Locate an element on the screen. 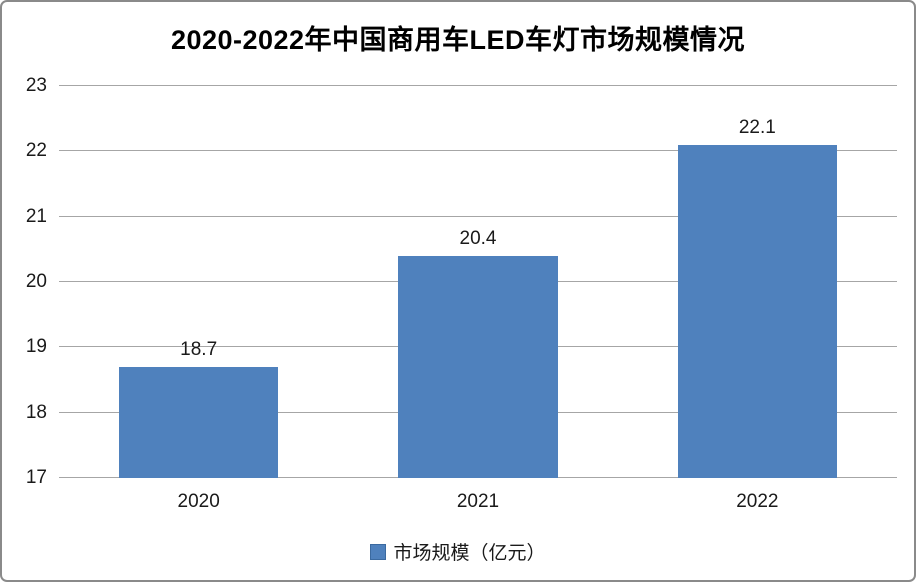  legend-marker-swatch is located at coordinates (378, 551).